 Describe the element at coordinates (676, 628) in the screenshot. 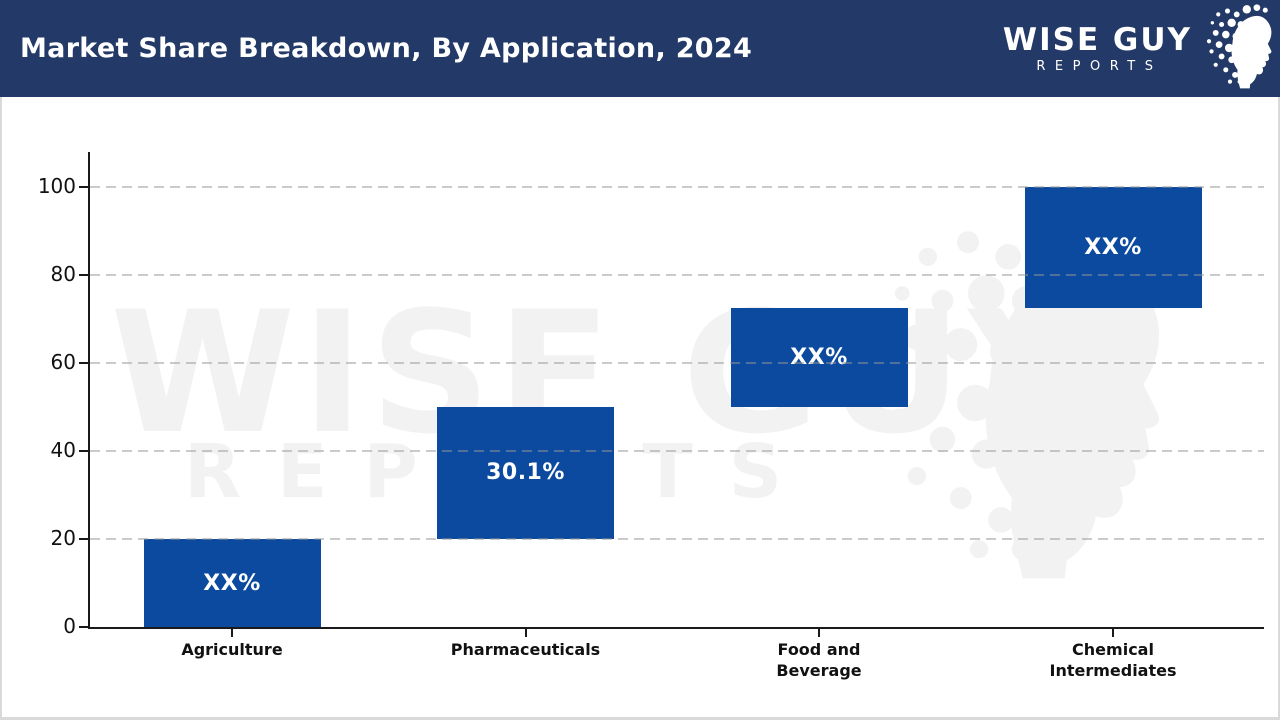

I see `x-axis-spine` at that location.